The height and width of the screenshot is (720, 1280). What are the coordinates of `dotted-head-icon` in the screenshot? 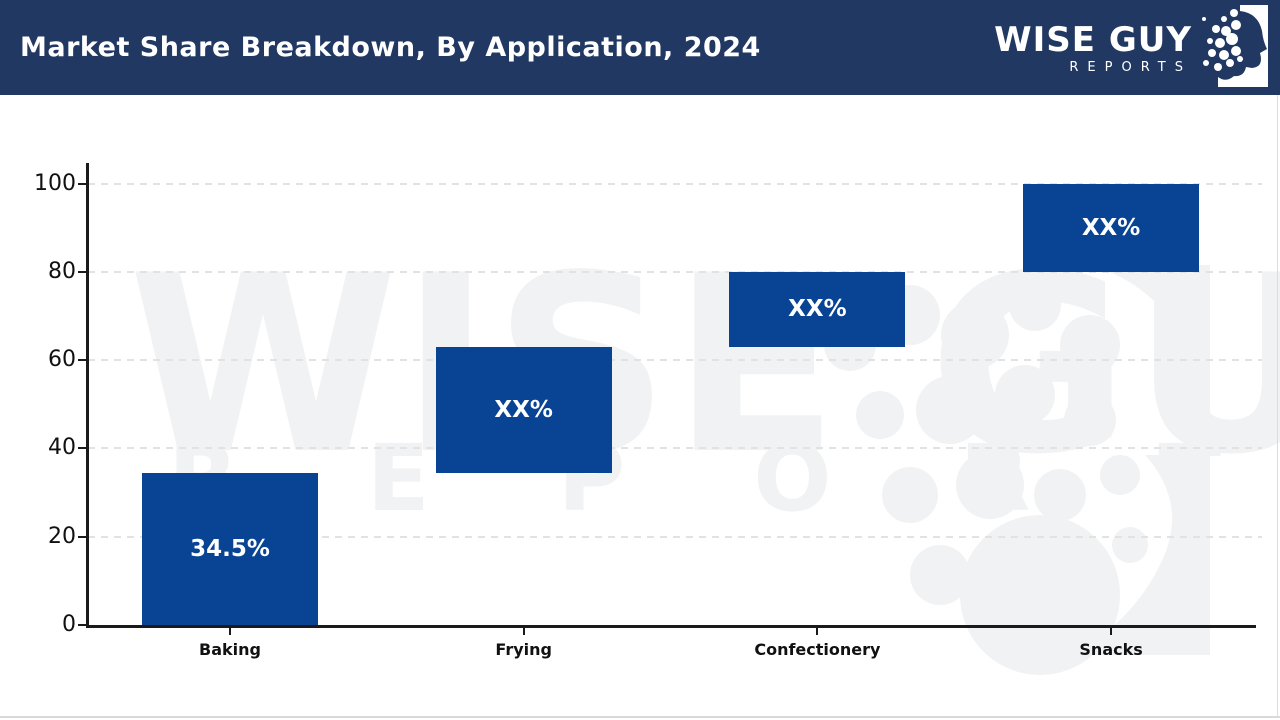 It's located at (1232, 48).